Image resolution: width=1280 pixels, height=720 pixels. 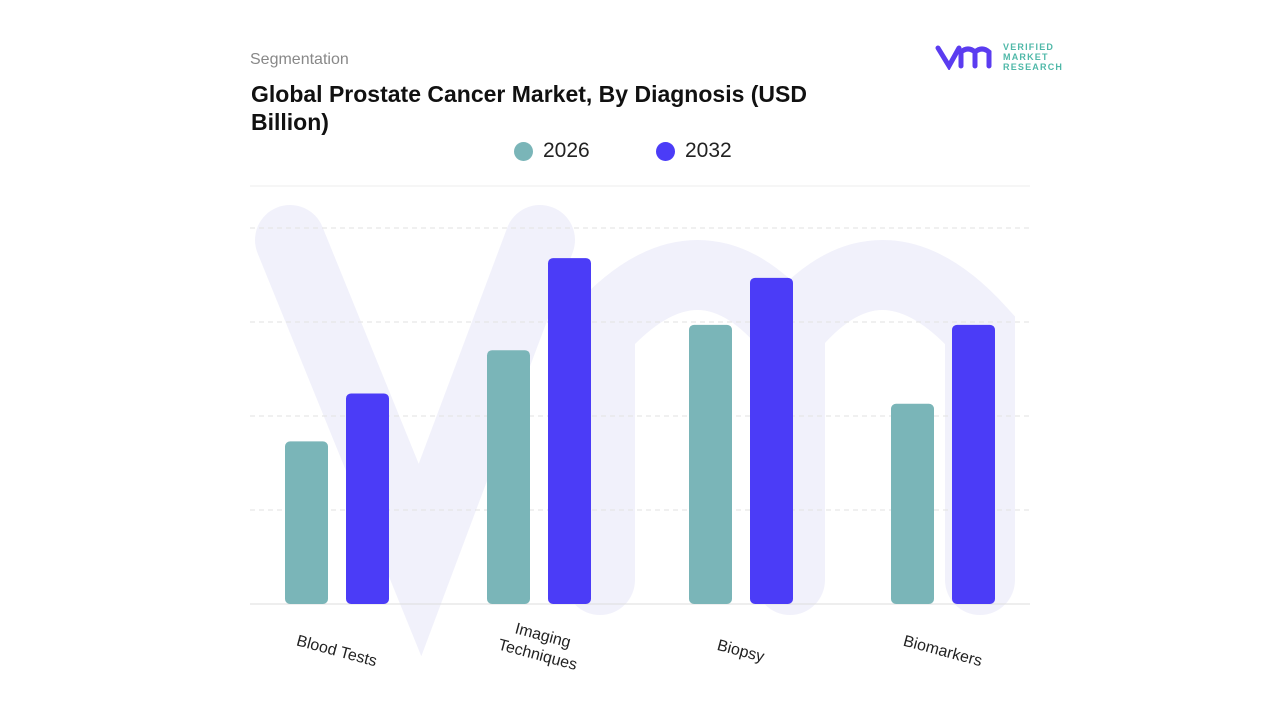 What do you see at coordinates (306, 522) in the screenshot?
I see `bar-2026-blood-tests` at bounding box center [306, 522].